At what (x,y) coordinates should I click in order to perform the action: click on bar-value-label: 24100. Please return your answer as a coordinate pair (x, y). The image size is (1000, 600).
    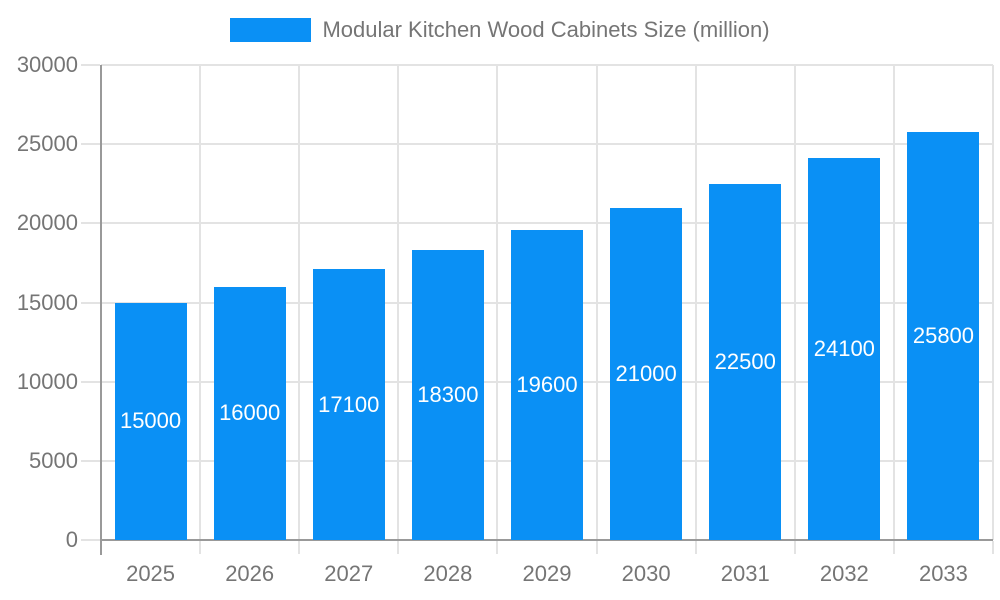
    Looking at the image, I should click on (844, 349).